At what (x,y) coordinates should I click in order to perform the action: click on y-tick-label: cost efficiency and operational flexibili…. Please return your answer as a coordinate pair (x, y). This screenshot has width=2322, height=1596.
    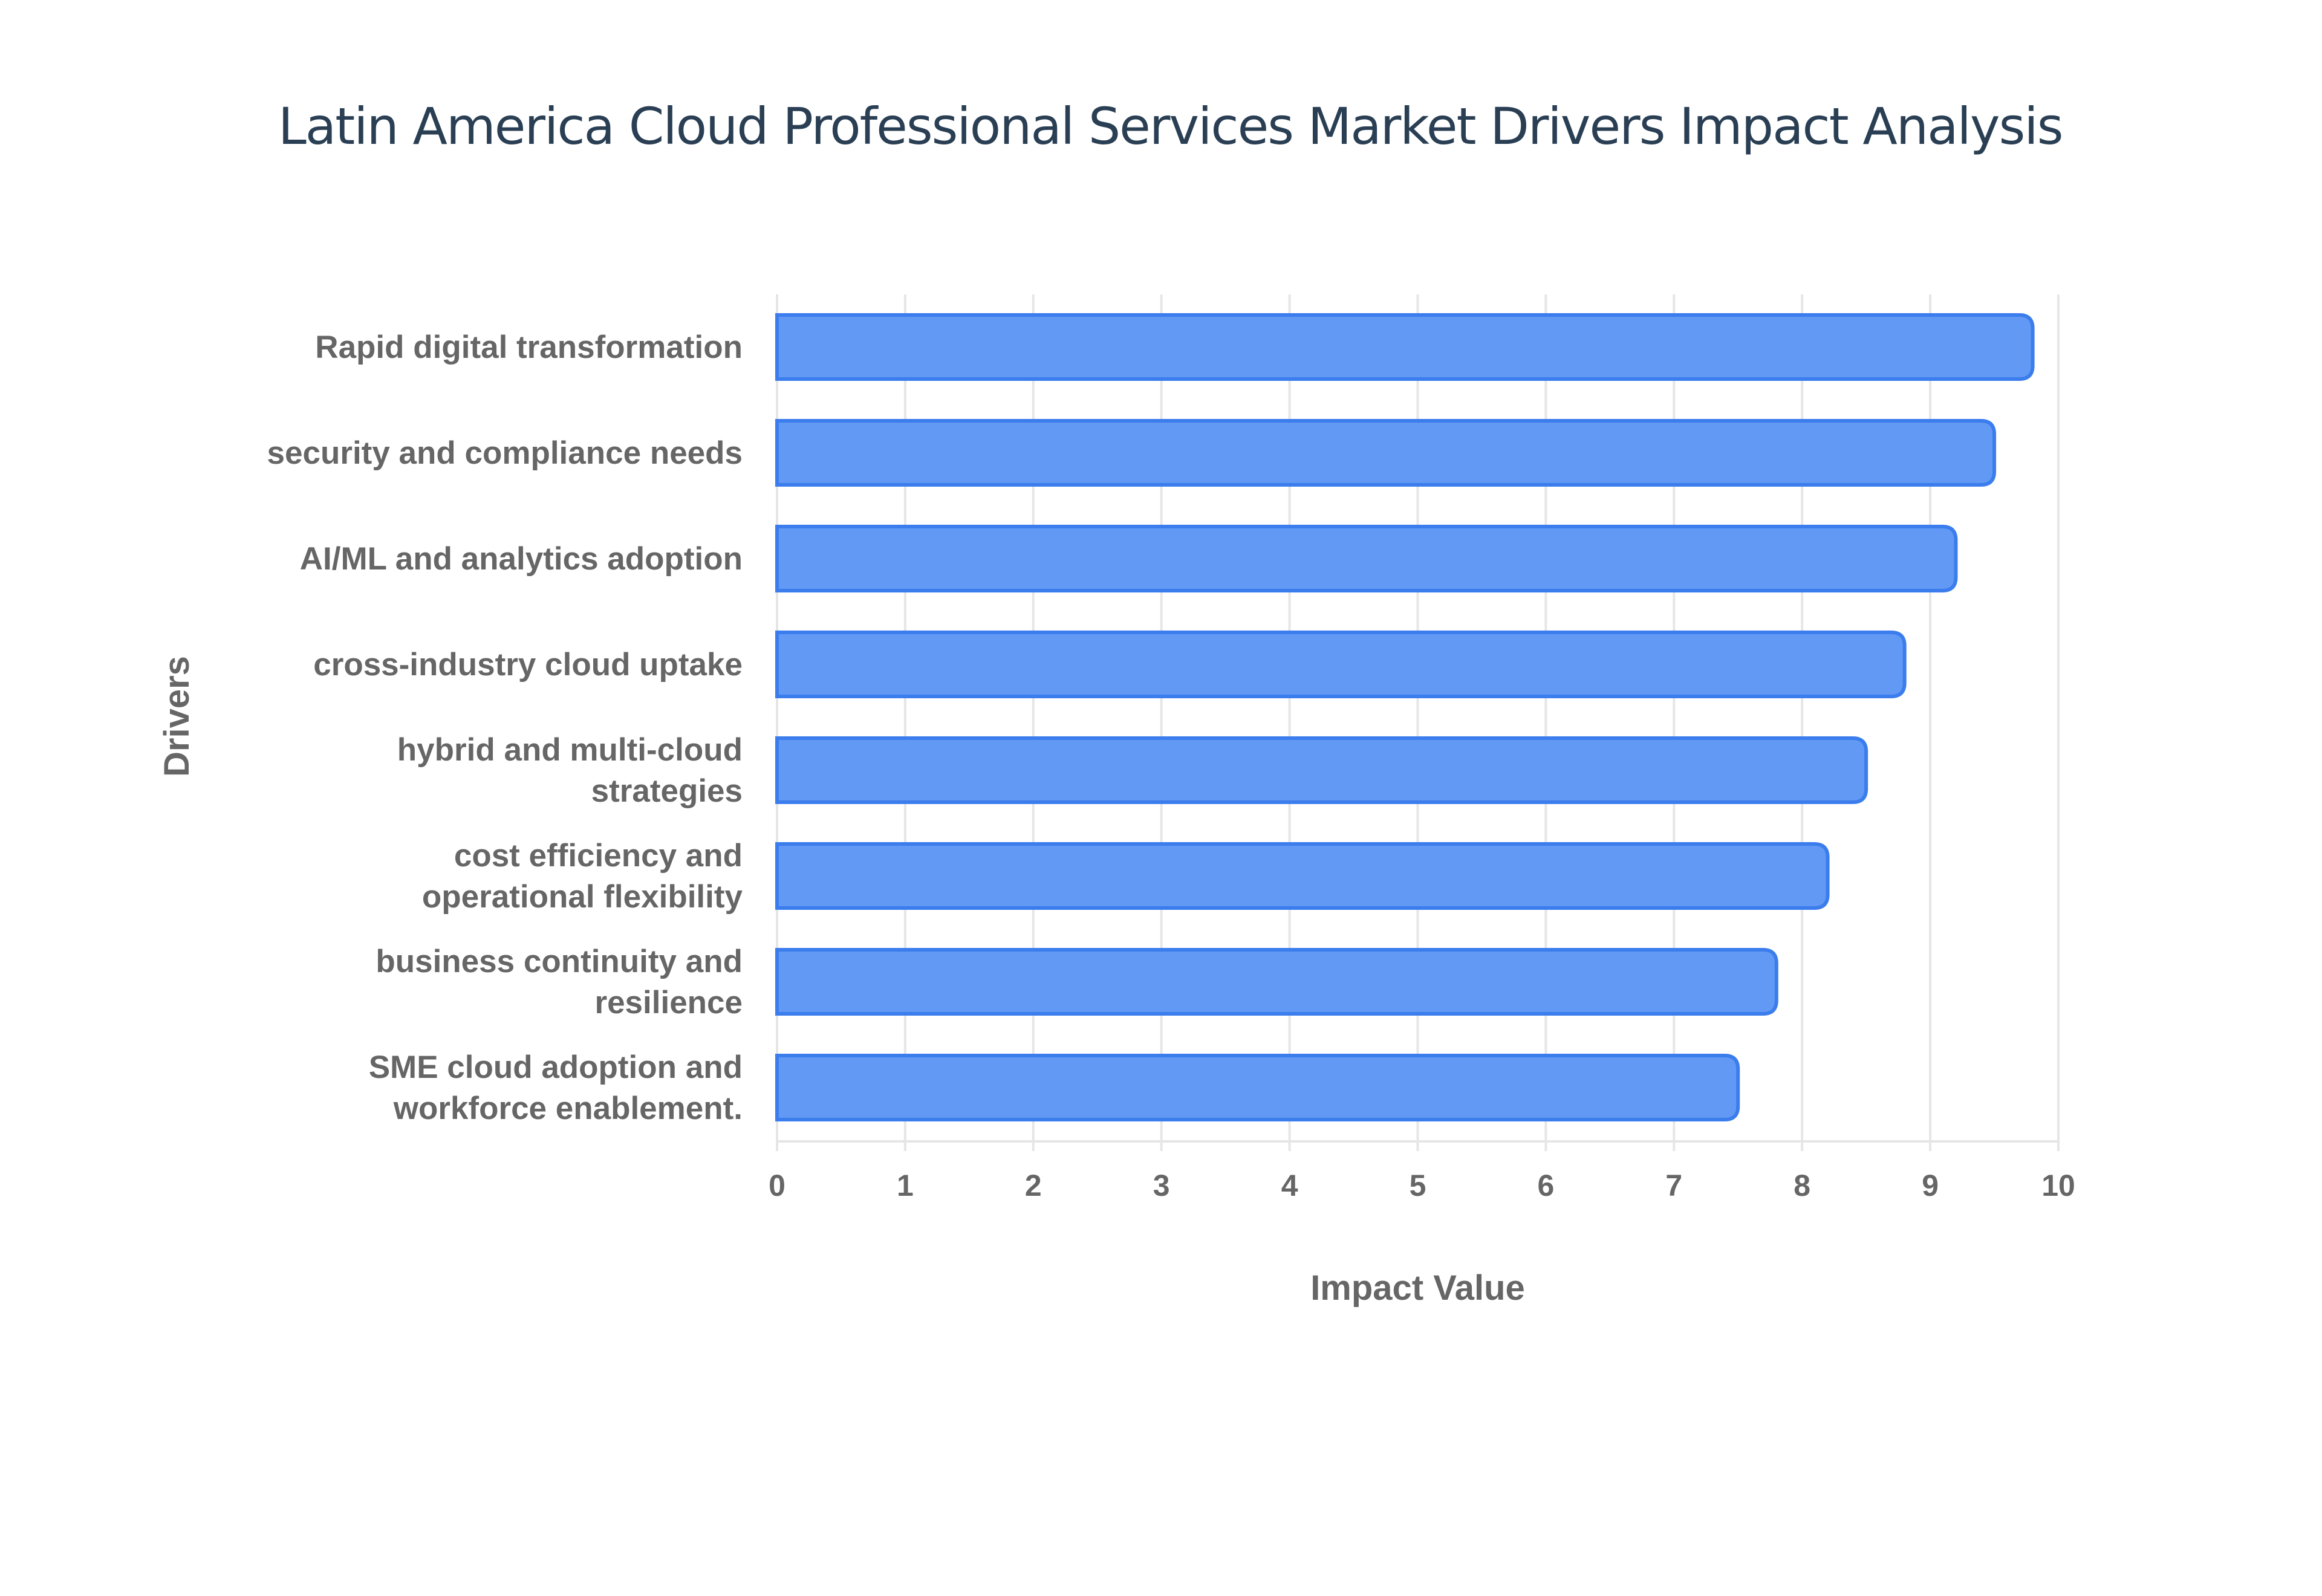
    Looking at the image, I should click on (582, 876).